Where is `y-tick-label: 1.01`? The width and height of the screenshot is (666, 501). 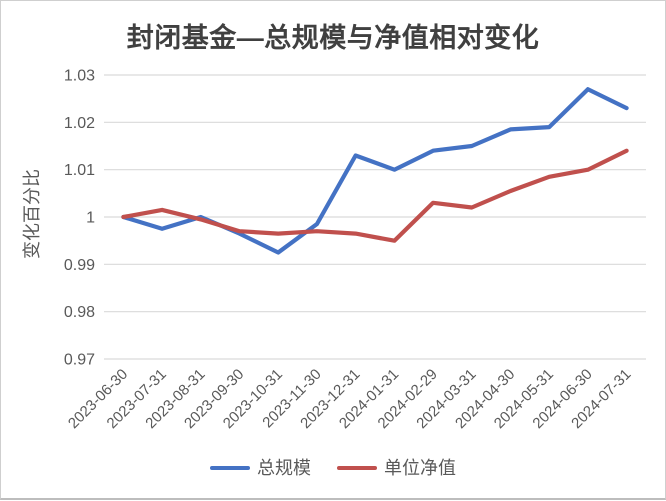 y-tick-label: 1.01 is located at coordinates (79, 170).